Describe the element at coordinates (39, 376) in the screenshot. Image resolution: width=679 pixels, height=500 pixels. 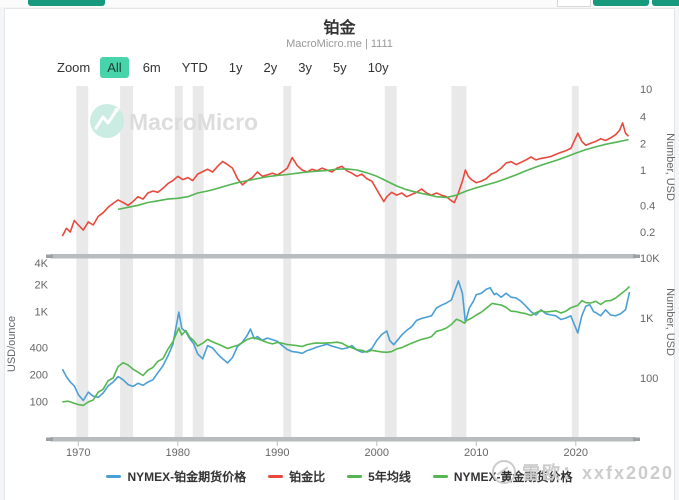
I see `y-axis-tick-label: 200` at that location.